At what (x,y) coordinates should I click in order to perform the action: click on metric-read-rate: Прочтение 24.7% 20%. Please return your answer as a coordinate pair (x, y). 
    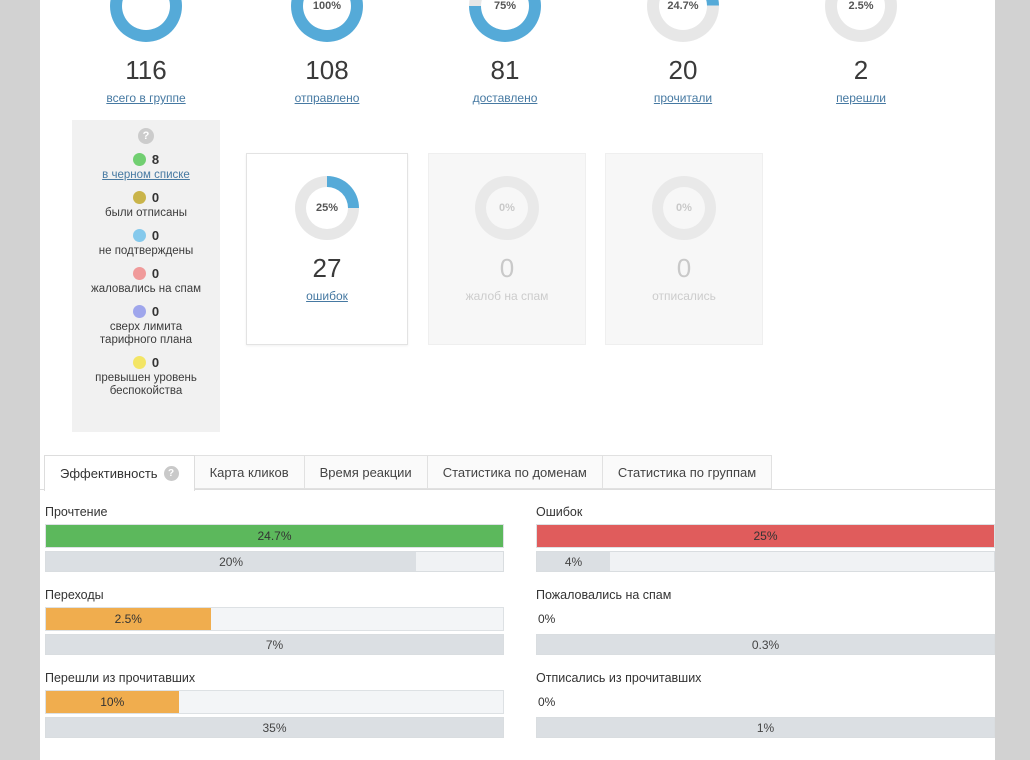
    Looking at the image, I should click on (274, 538).